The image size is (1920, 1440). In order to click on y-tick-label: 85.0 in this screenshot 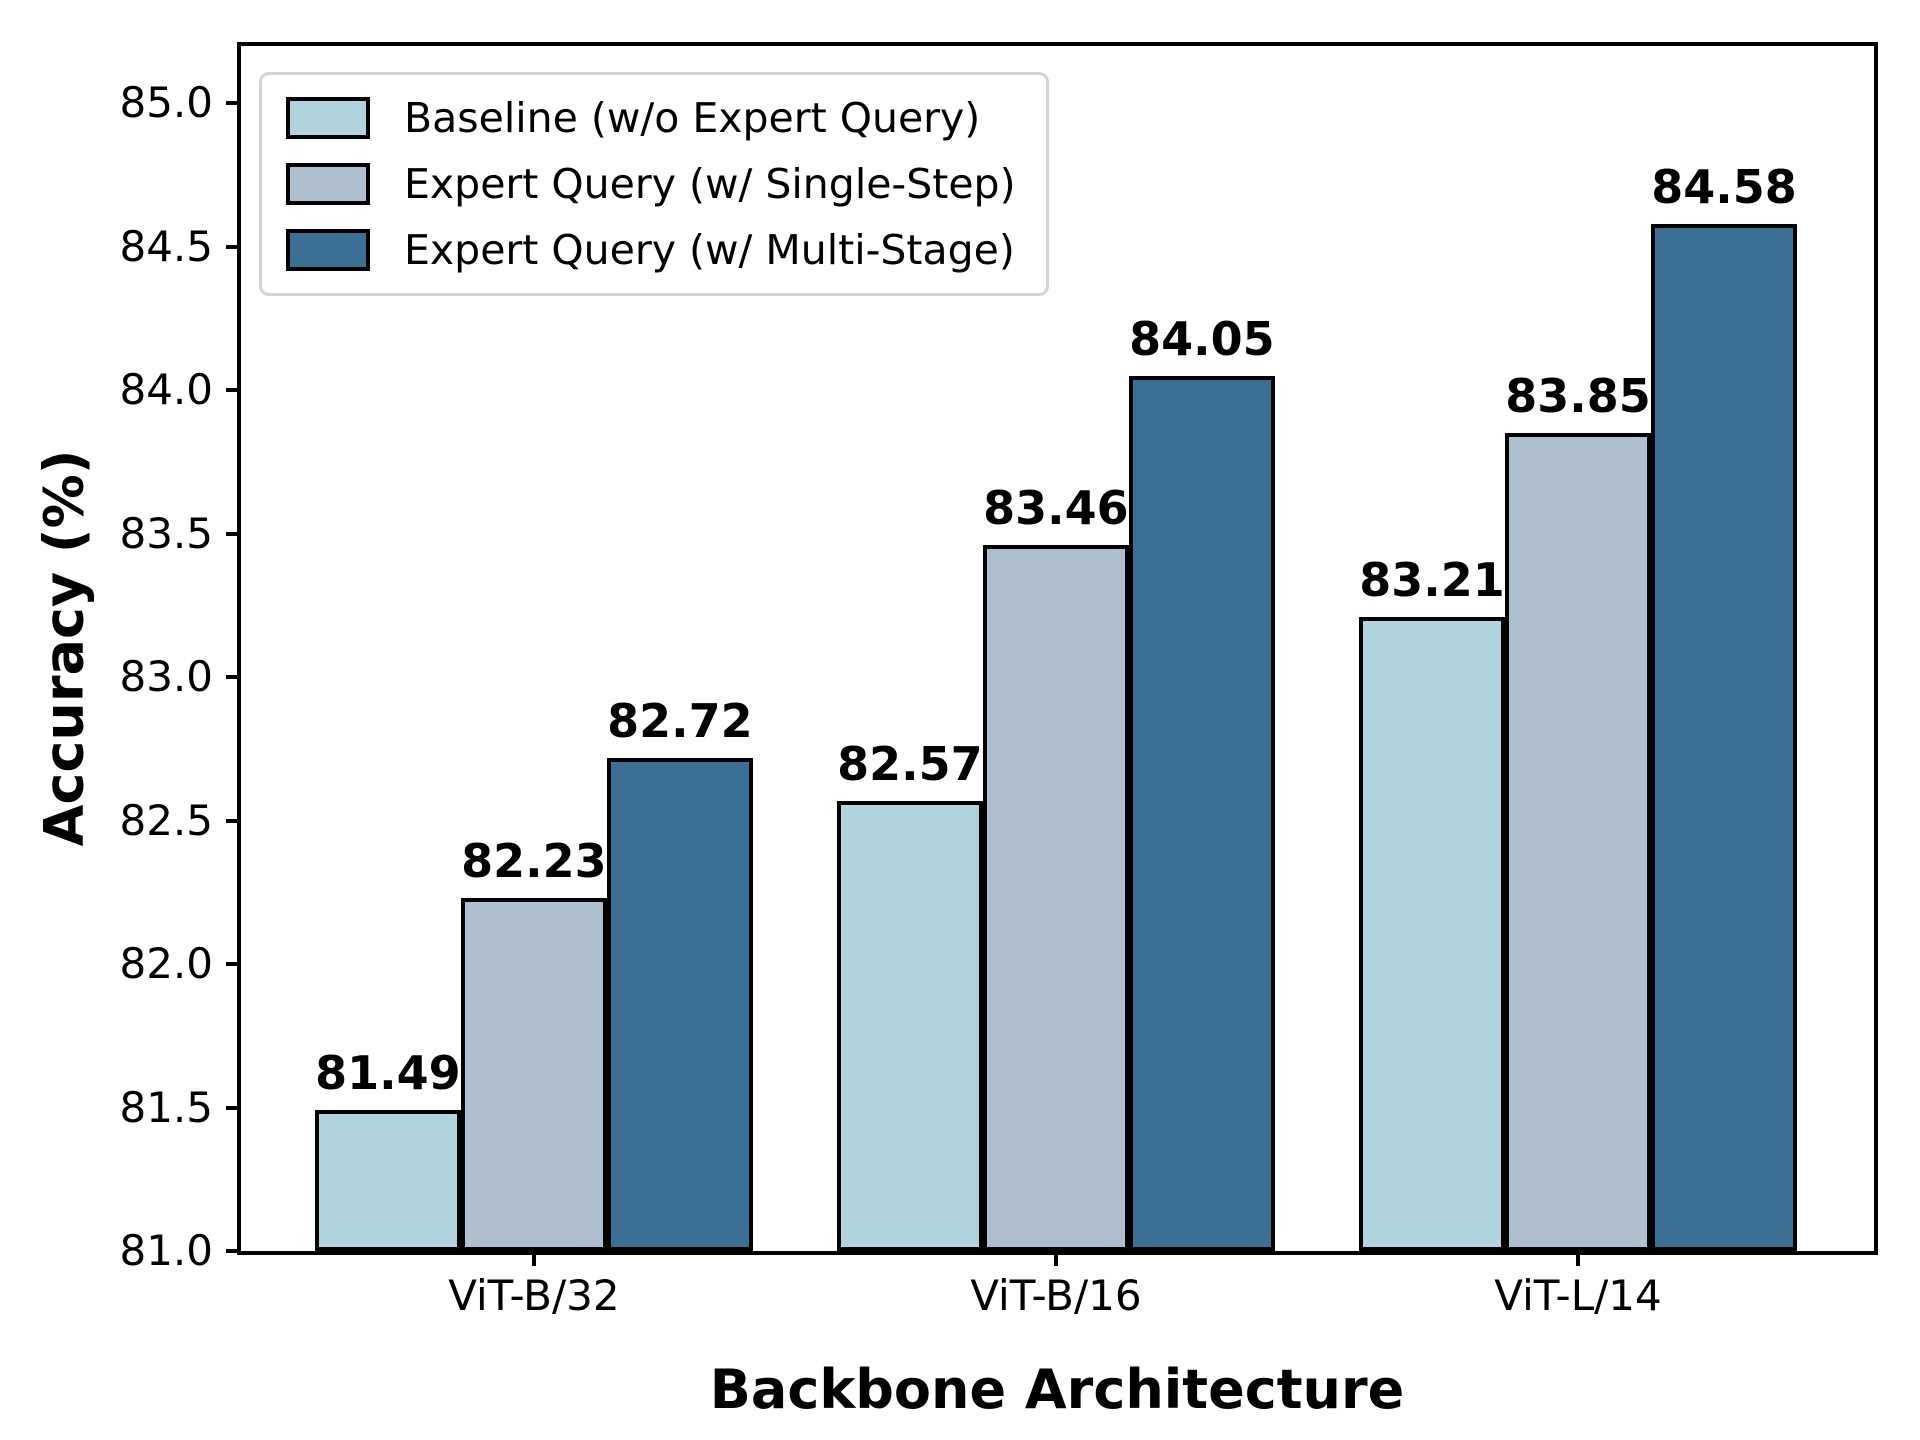, I will do `click(166, 103)`.